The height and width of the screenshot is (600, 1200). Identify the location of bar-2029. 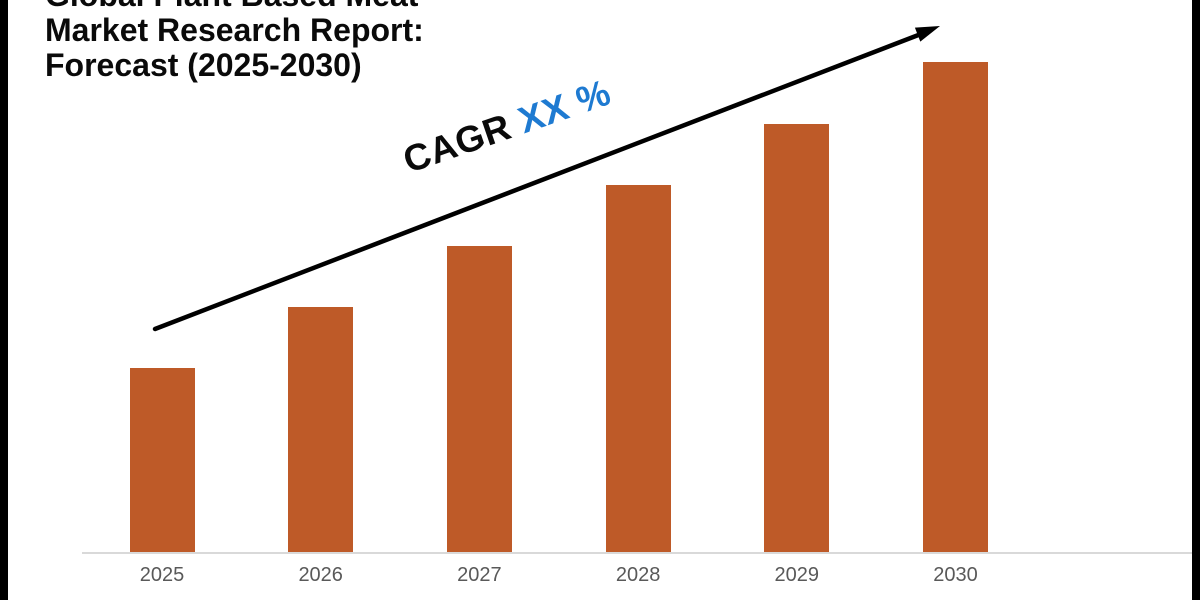
(797, 337).